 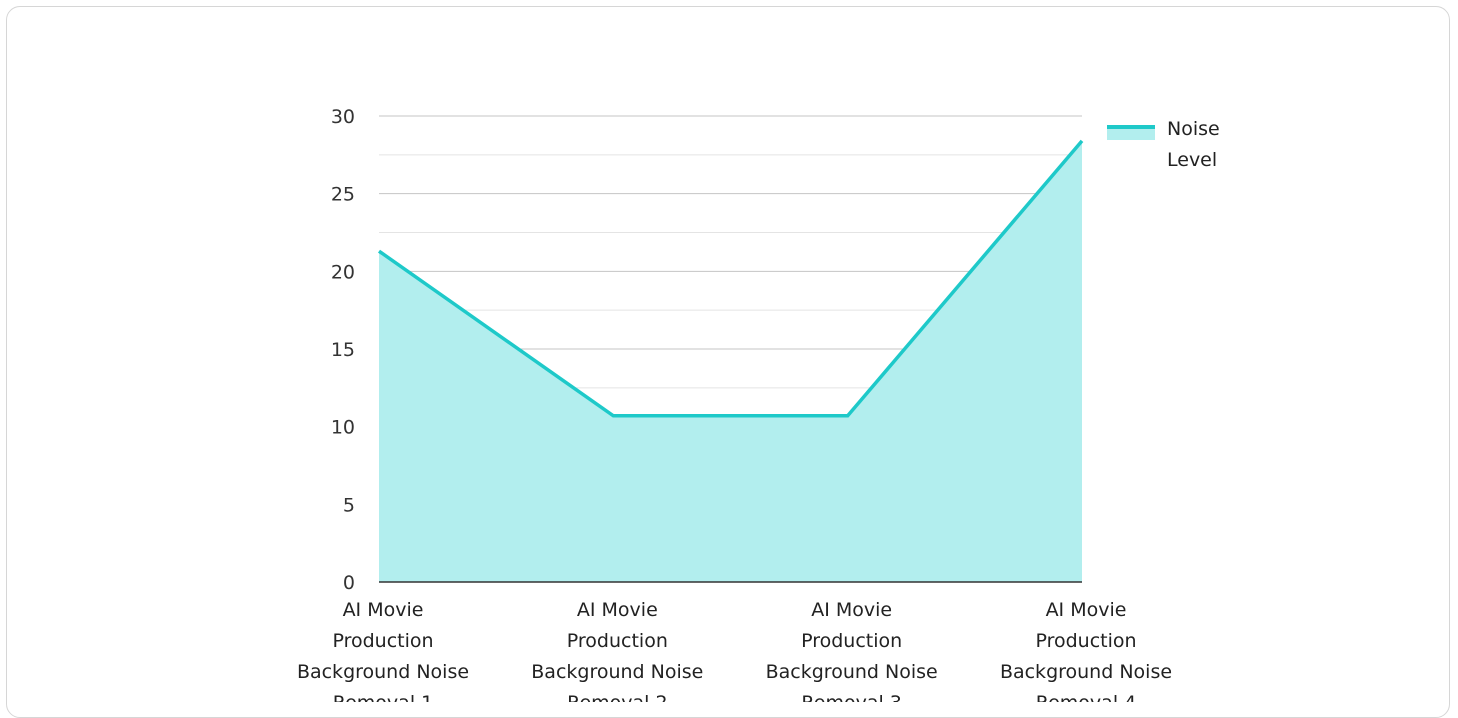 I want to click on y-tick-label: 20, so click(x=343, y=272).